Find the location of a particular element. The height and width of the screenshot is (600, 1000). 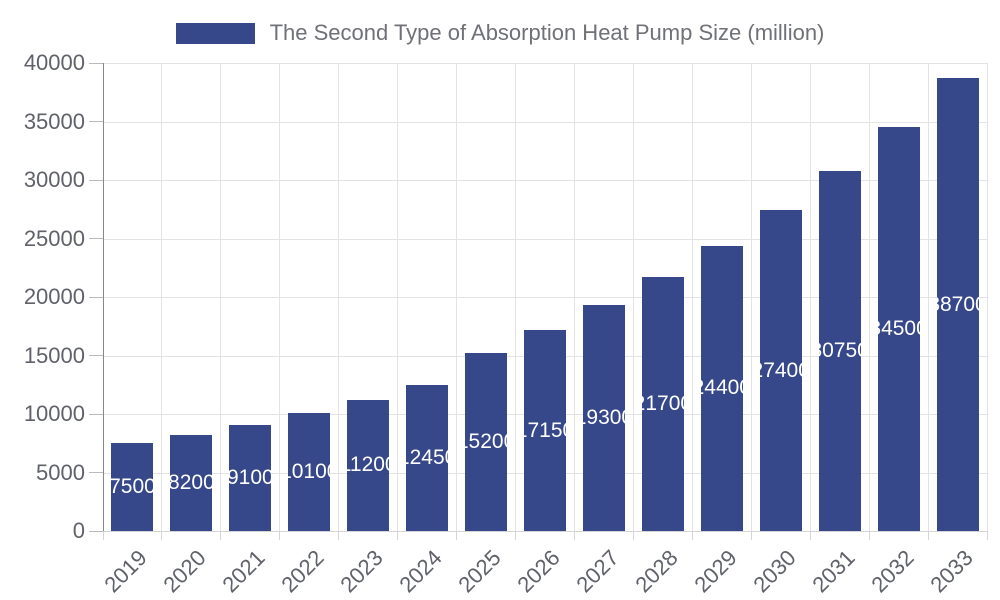

bar-value-label: 15200 is located at coordinates (486, 442).